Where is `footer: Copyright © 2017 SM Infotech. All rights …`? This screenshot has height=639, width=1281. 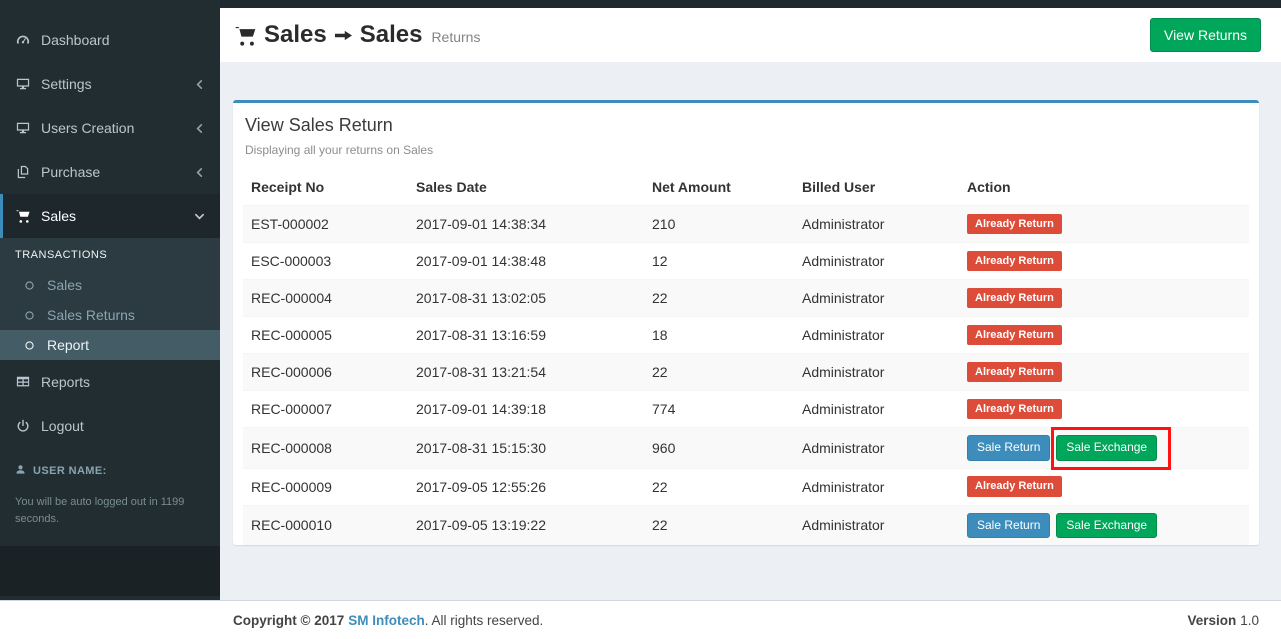
footer: Copyright © 2017 SM Infotech. All rights … is located at coordinates (640, 619).